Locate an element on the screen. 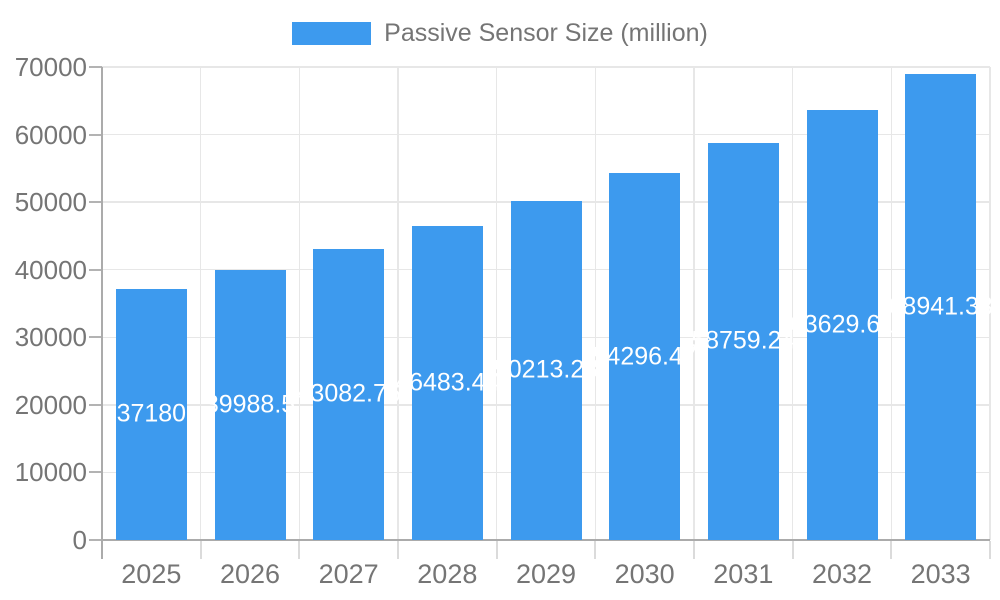  y-tick-label: 40000 is located at coordinates (50, 269).